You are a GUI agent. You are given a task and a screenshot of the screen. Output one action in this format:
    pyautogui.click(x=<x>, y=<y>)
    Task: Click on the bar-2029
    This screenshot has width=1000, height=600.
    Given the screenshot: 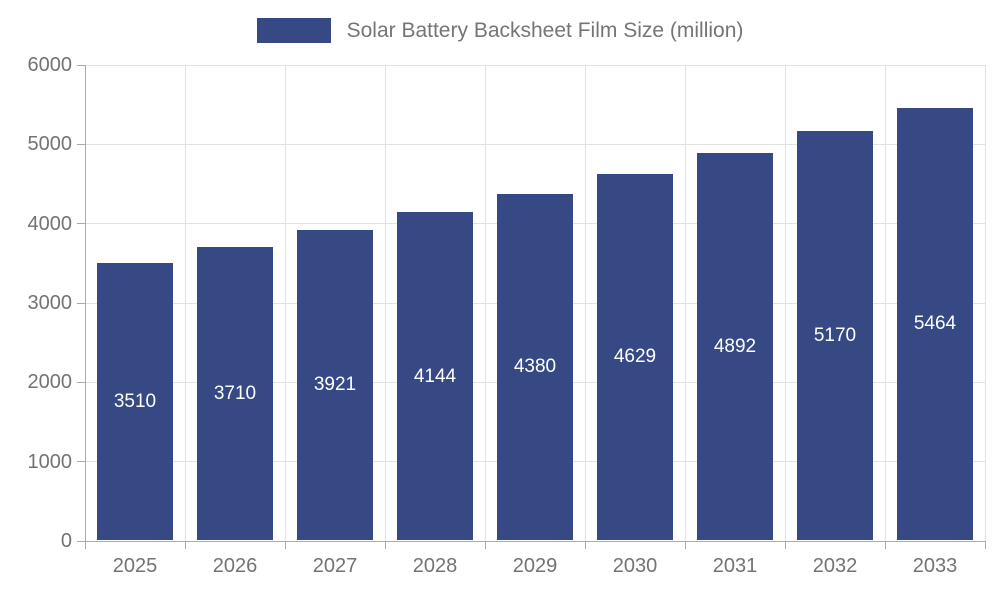 What is the action you would take?
    pyautogui.click(x=535, y=366)
    